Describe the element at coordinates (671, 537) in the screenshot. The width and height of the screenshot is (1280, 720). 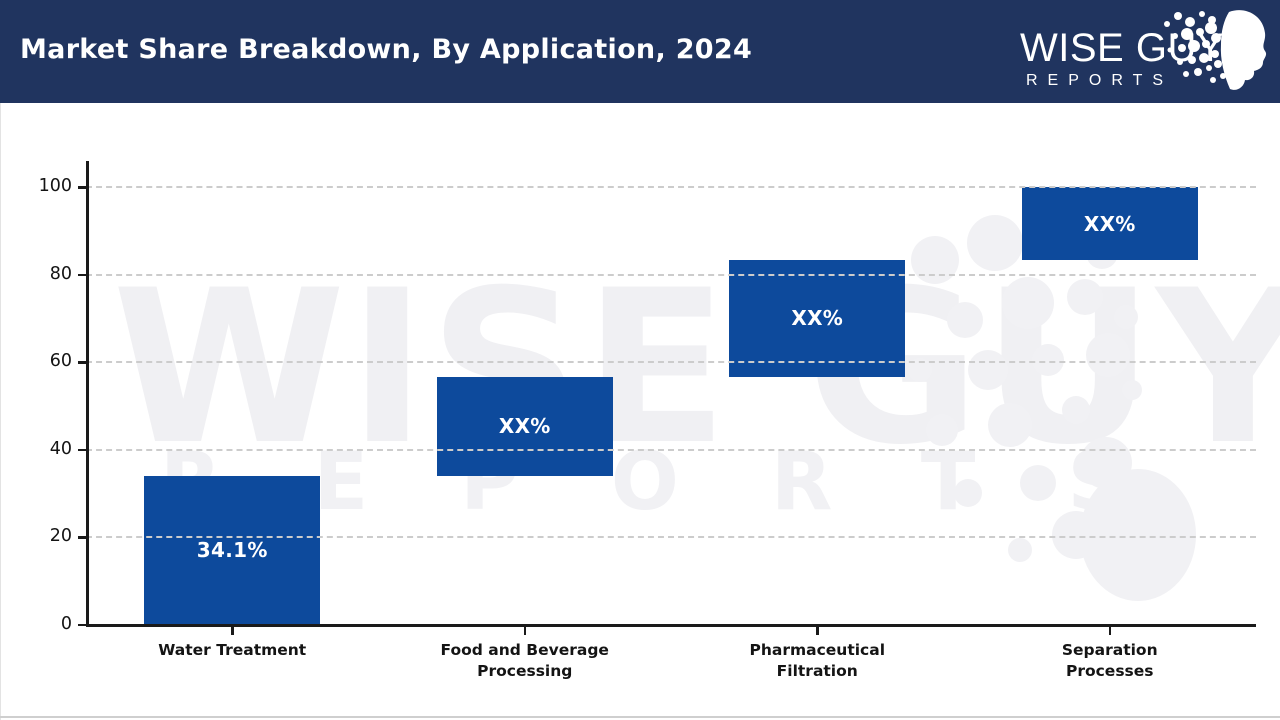
I see `gridline-y20` at that location.